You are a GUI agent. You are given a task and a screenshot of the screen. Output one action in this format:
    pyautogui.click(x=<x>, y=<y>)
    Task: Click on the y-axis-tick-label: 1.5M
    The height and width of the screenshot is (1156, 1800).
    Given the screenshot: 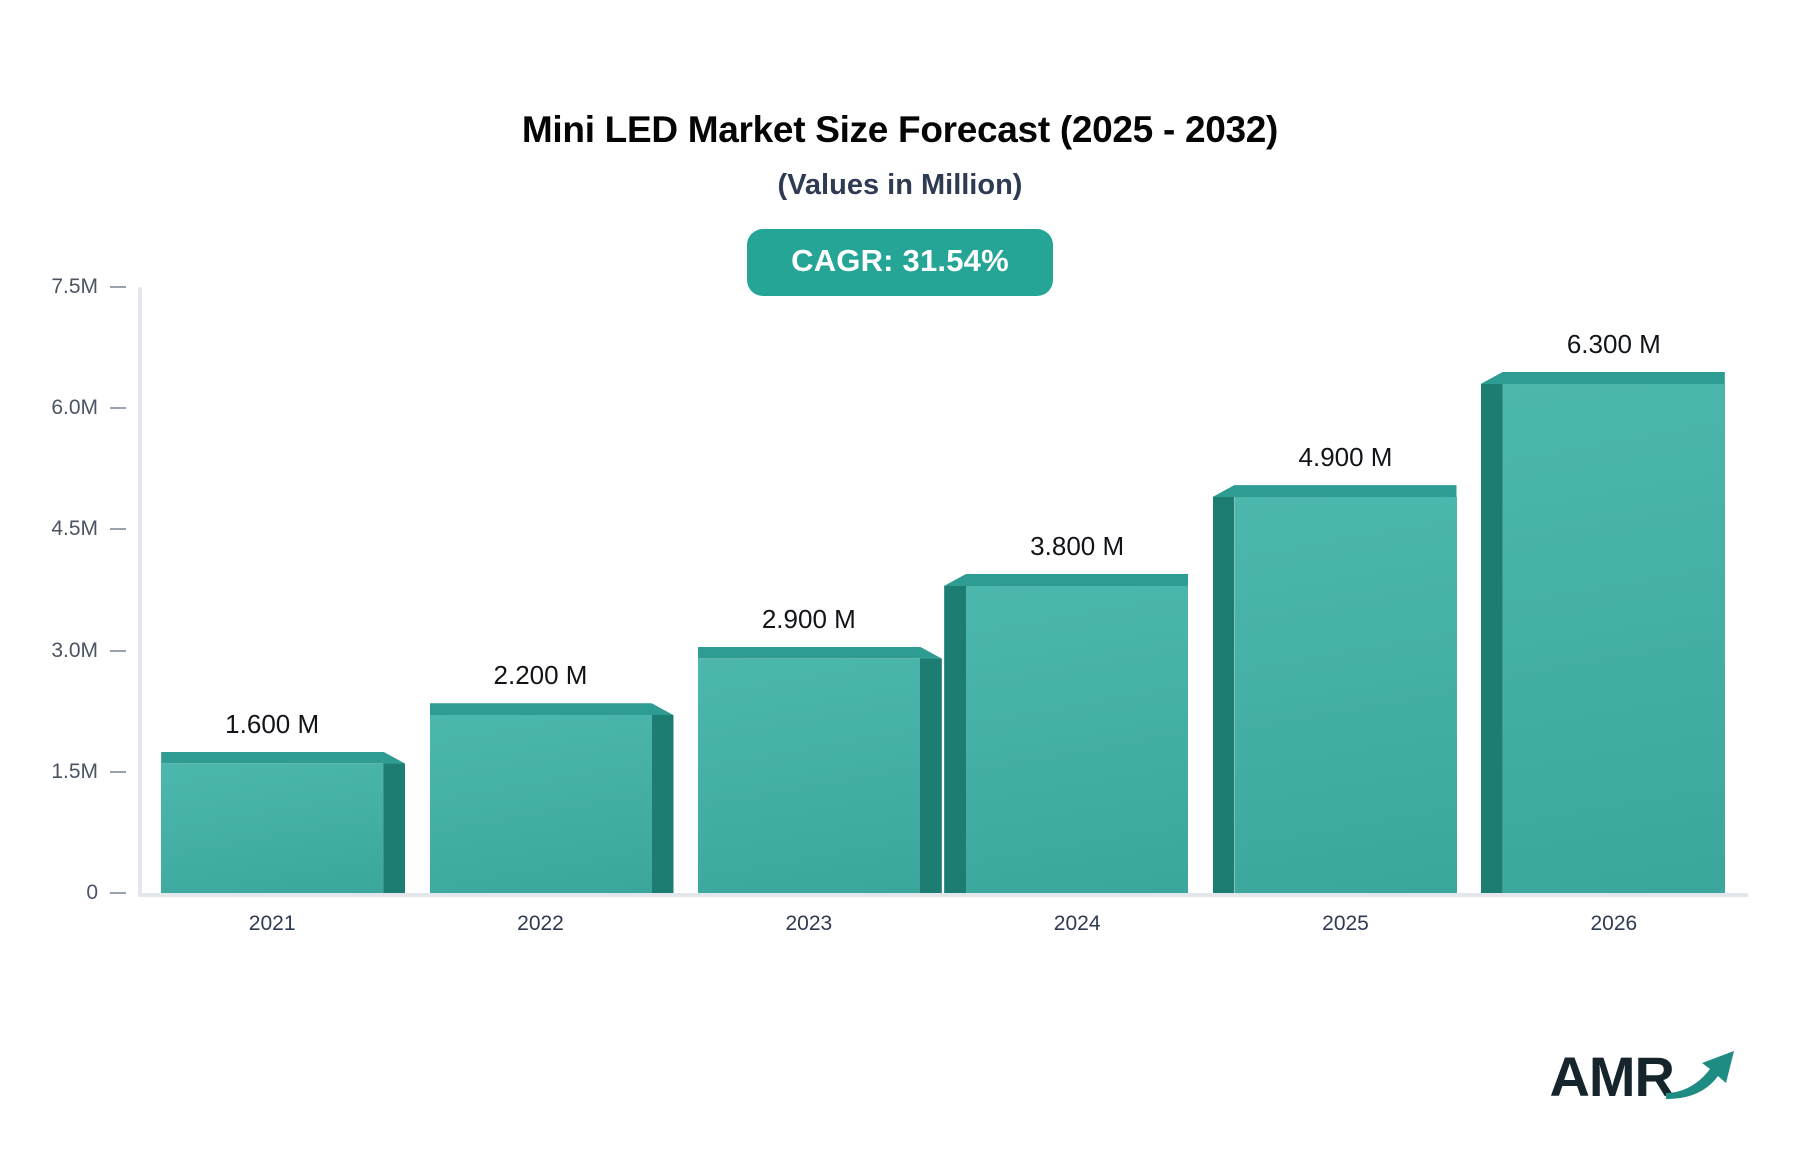 What is the action you would take?
    pyautogui.click(x=74, y=771)
    